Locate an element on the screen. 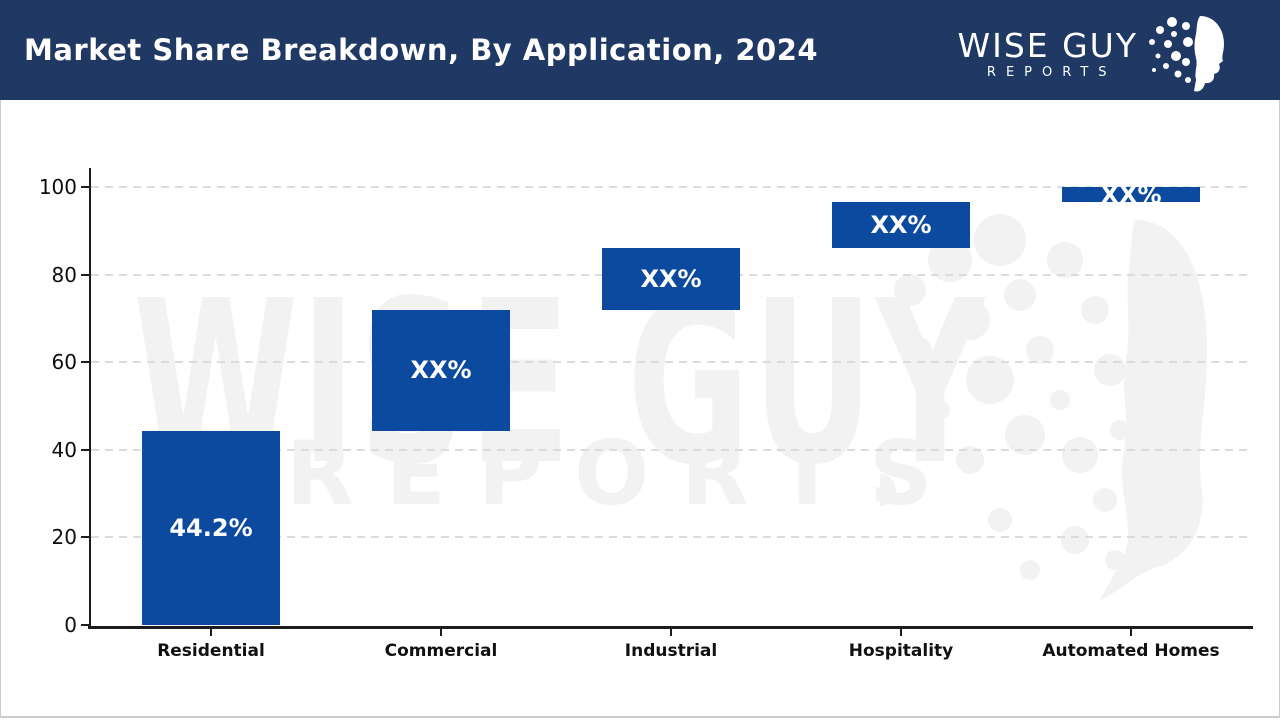  watermark-subtitle: REPORTS is located at coordinates (625, 473).